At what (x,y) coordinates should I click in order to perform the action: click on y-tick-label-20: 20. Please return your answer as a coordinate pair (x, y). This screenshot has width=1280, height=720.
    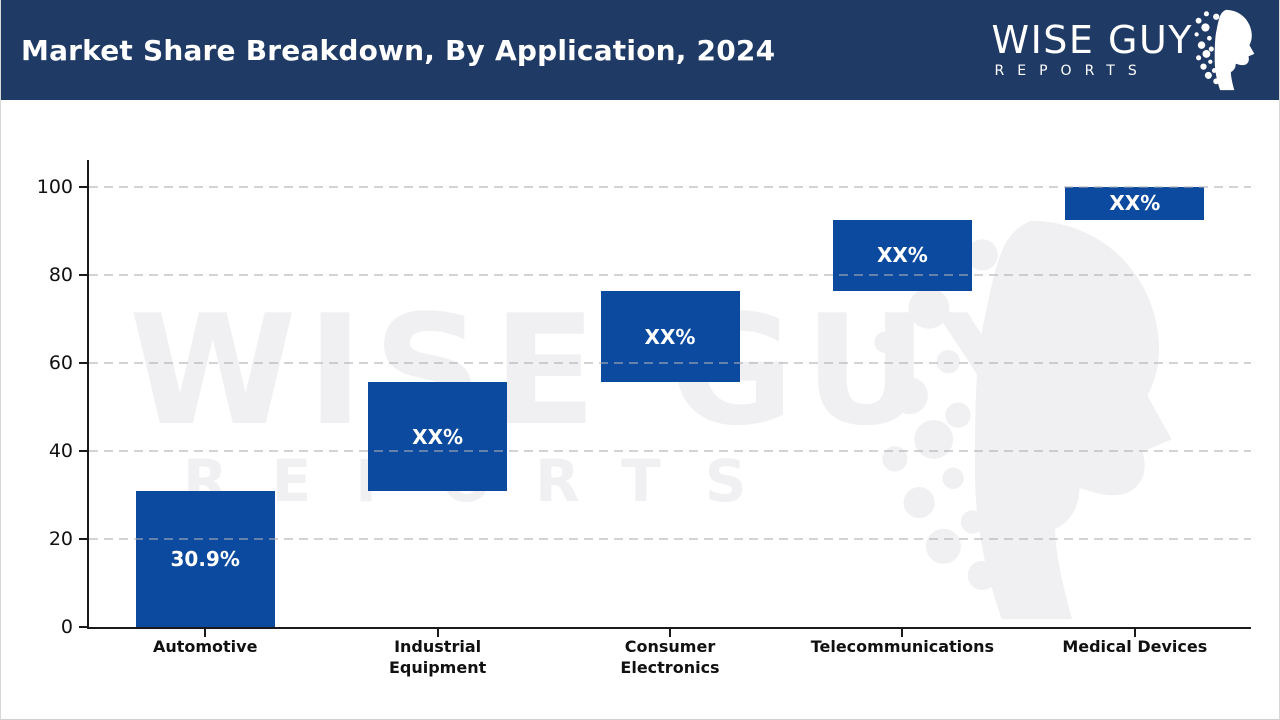
    Looking at the image, I should click on (60, 539).